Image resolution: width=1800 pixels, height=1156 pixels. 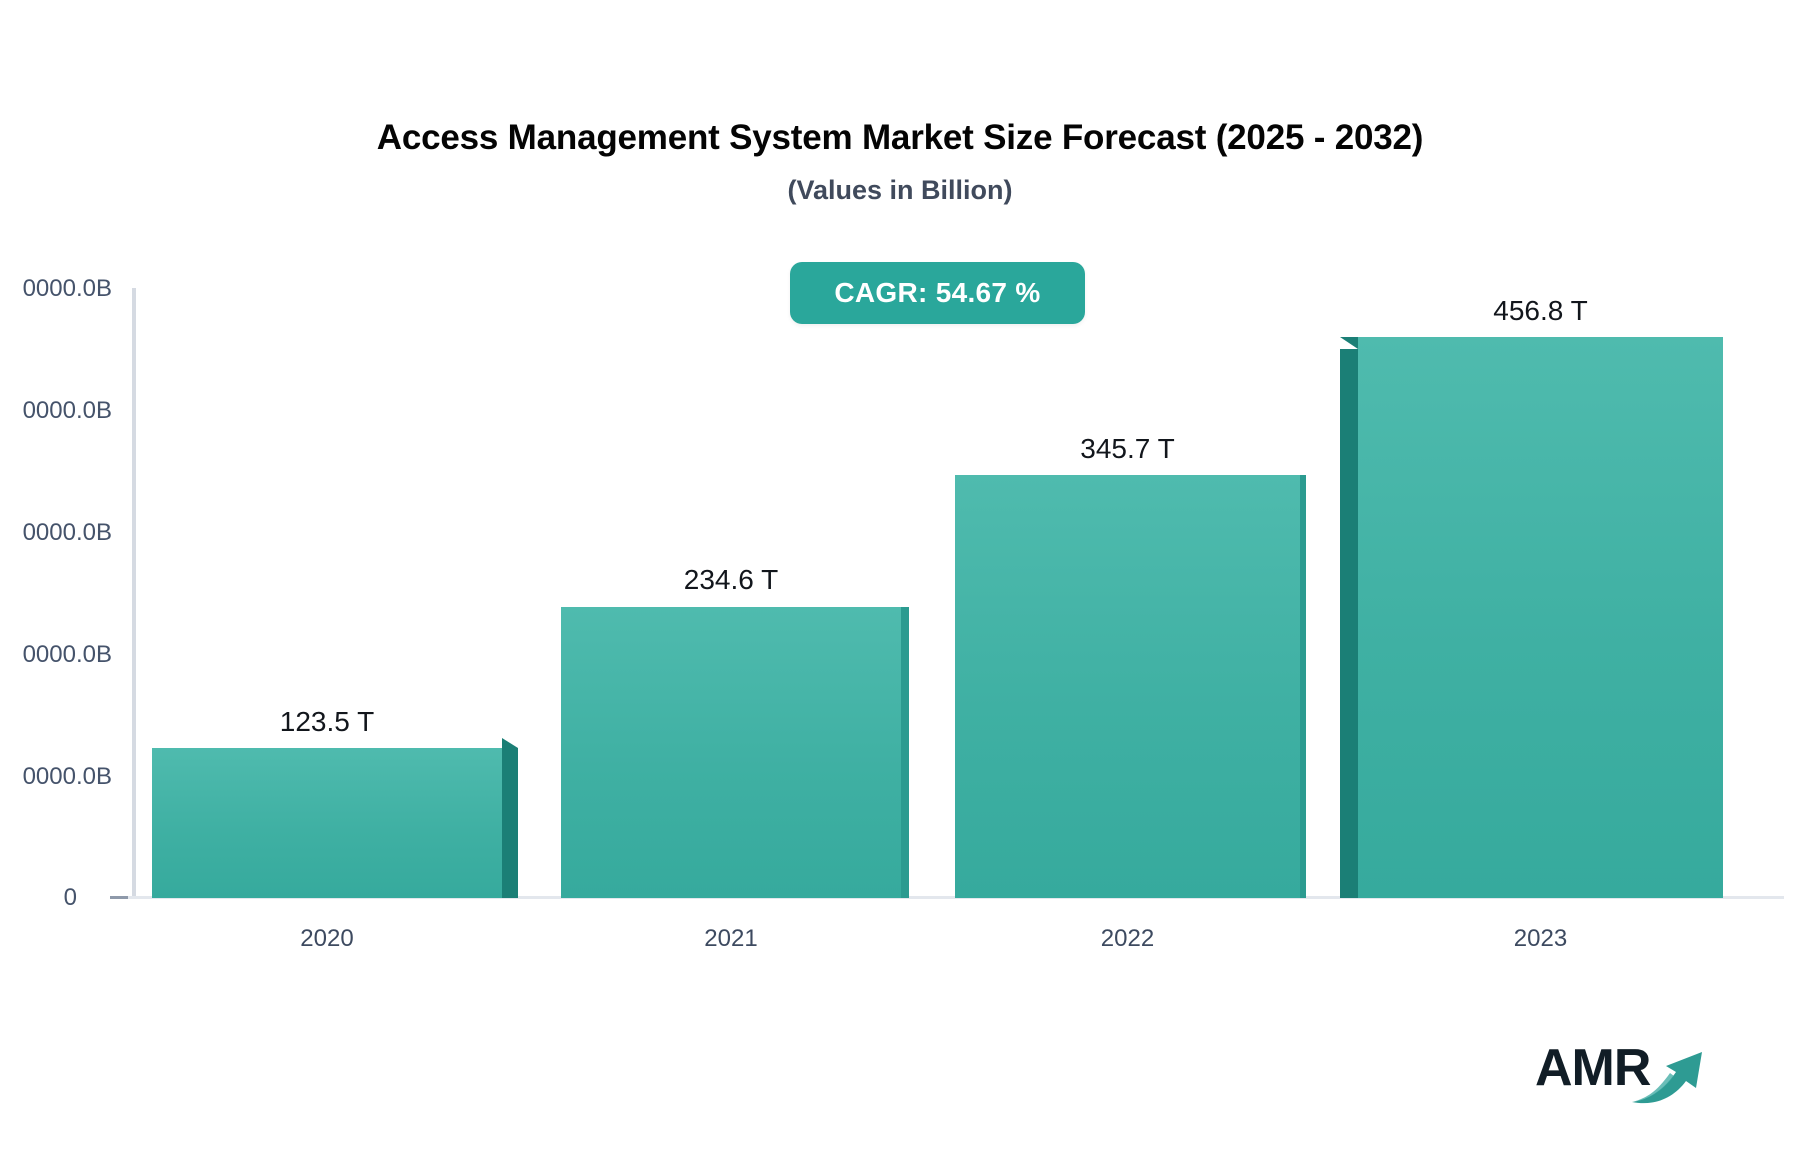 I want to click on chart-subtitle: (Values in Billion), so click(x=900, y=190).